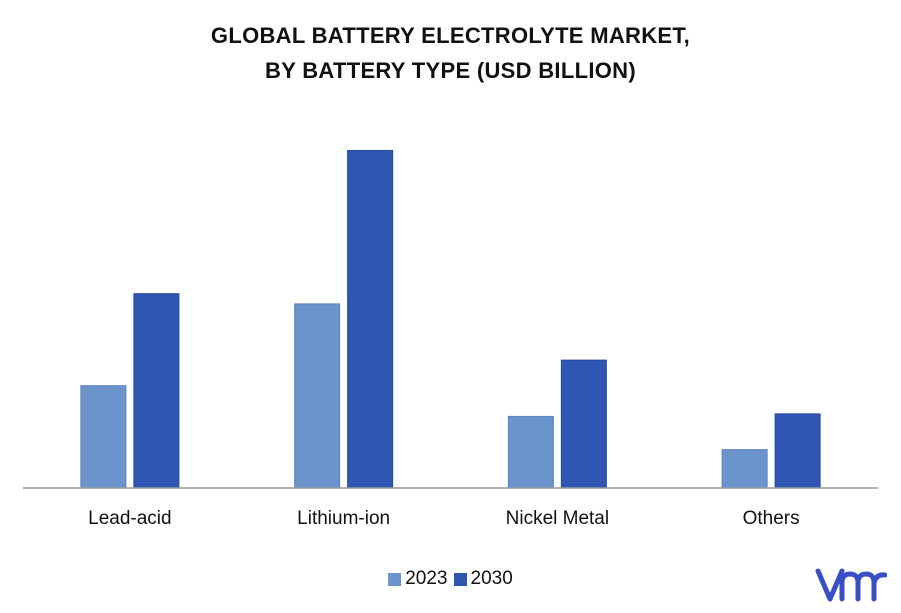 The width and height of the screenshot is (901, 613). I want to click on bar-others-2030, so click(797, 451).